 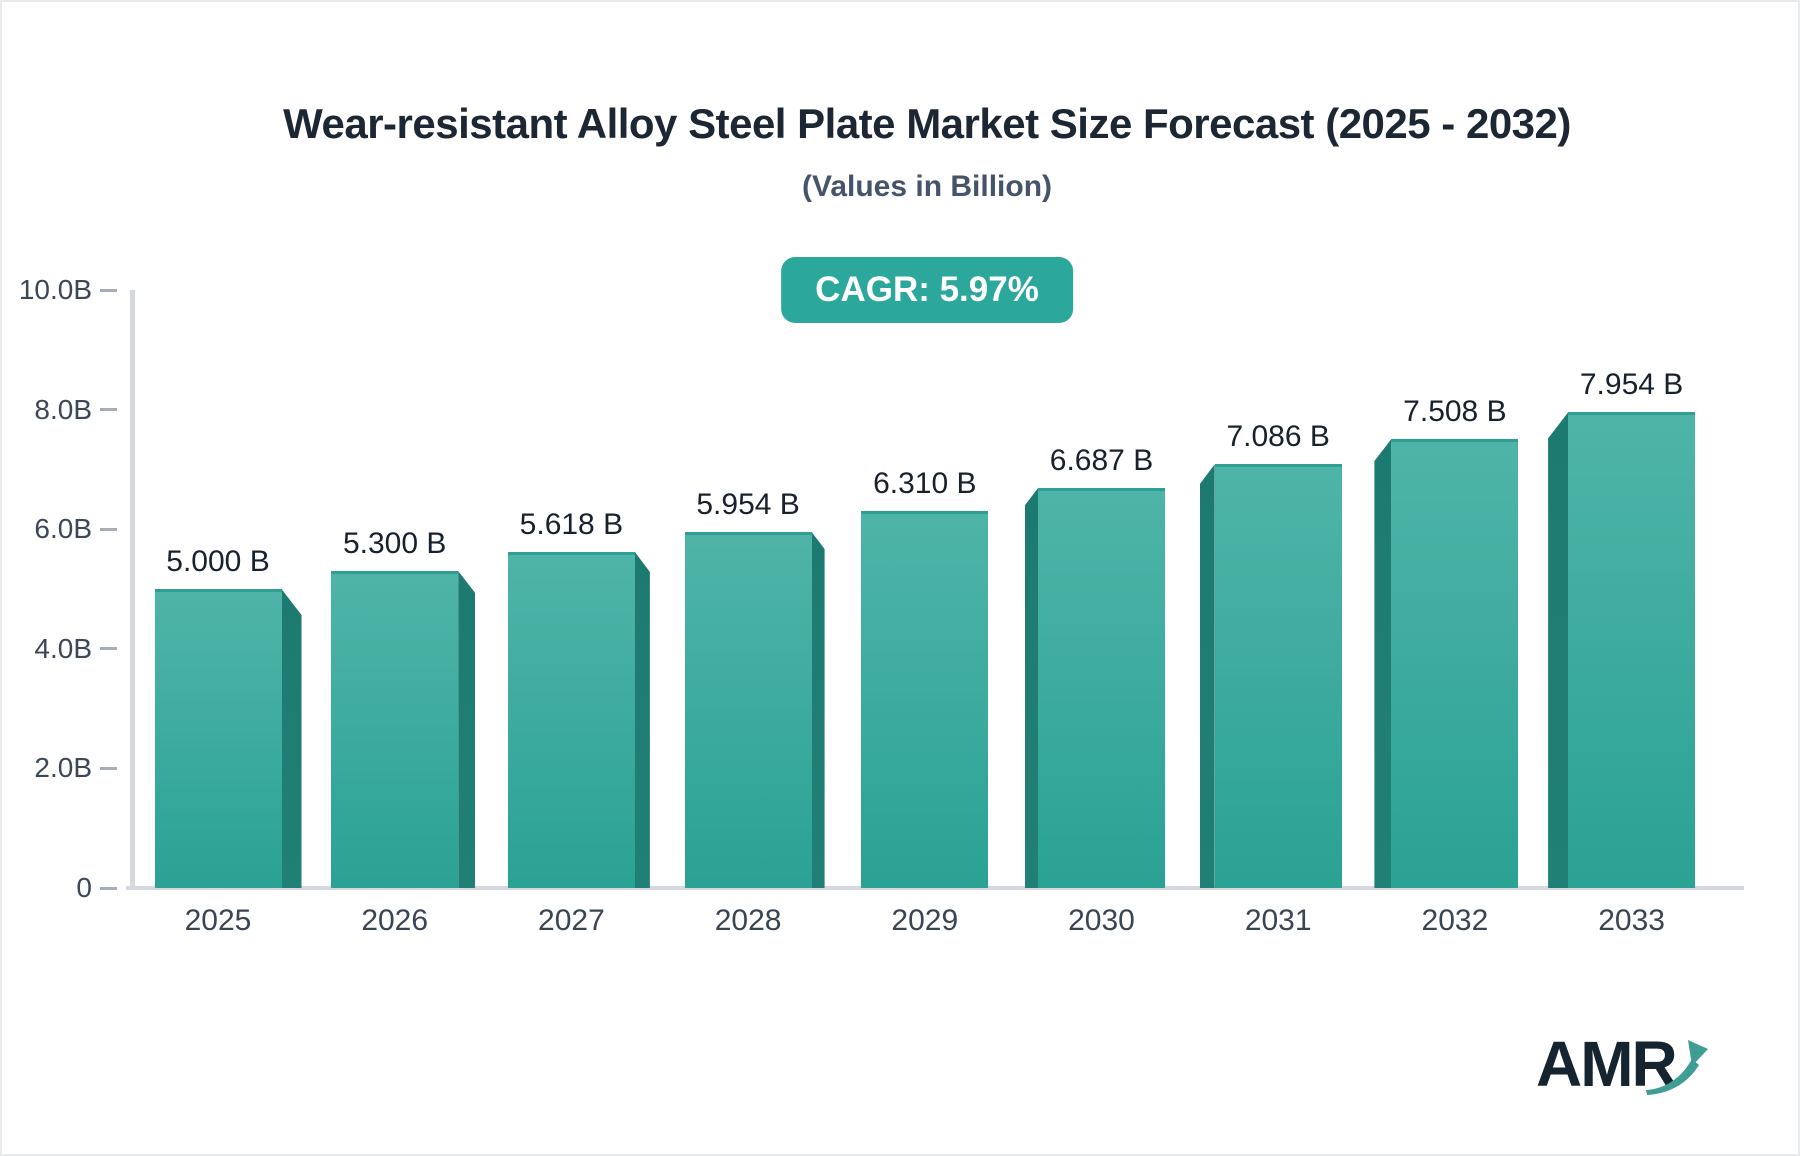 What do you see at coordinates (467, 729) in the screenshot?
I see `bar-side-2026` at bounding box center [467, 729].